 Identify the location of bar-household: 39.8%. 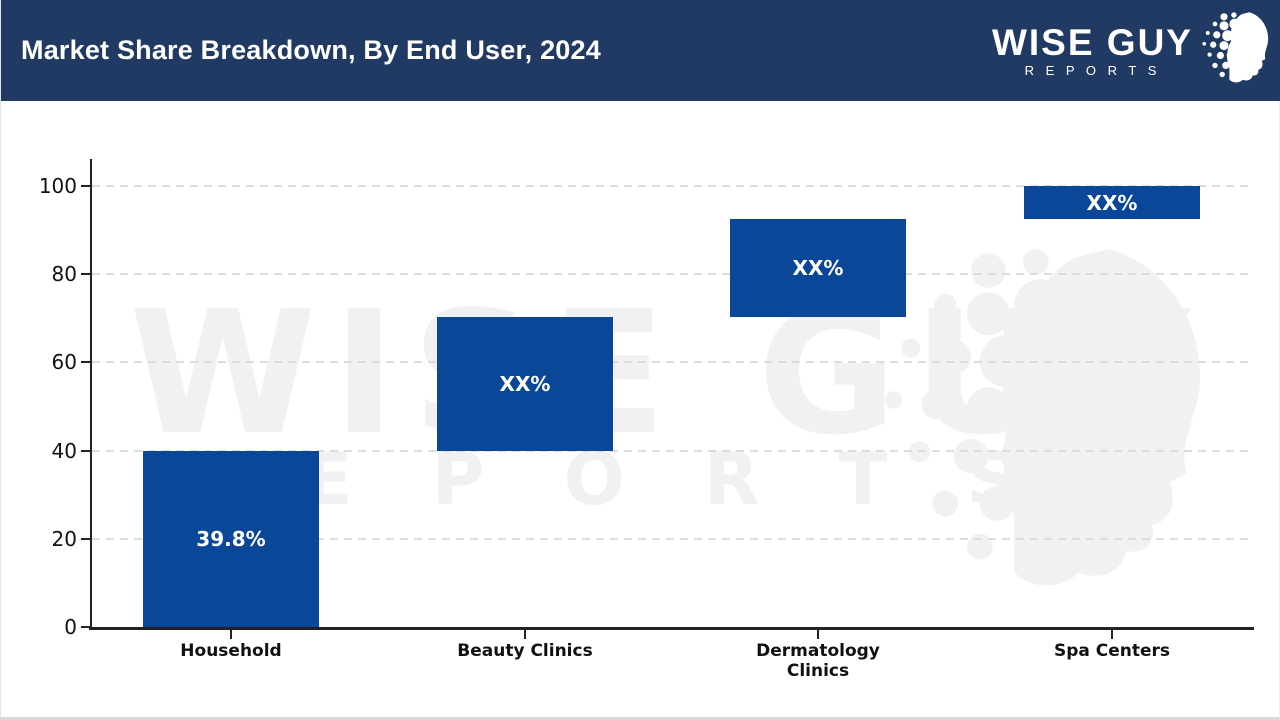
(231, 539).